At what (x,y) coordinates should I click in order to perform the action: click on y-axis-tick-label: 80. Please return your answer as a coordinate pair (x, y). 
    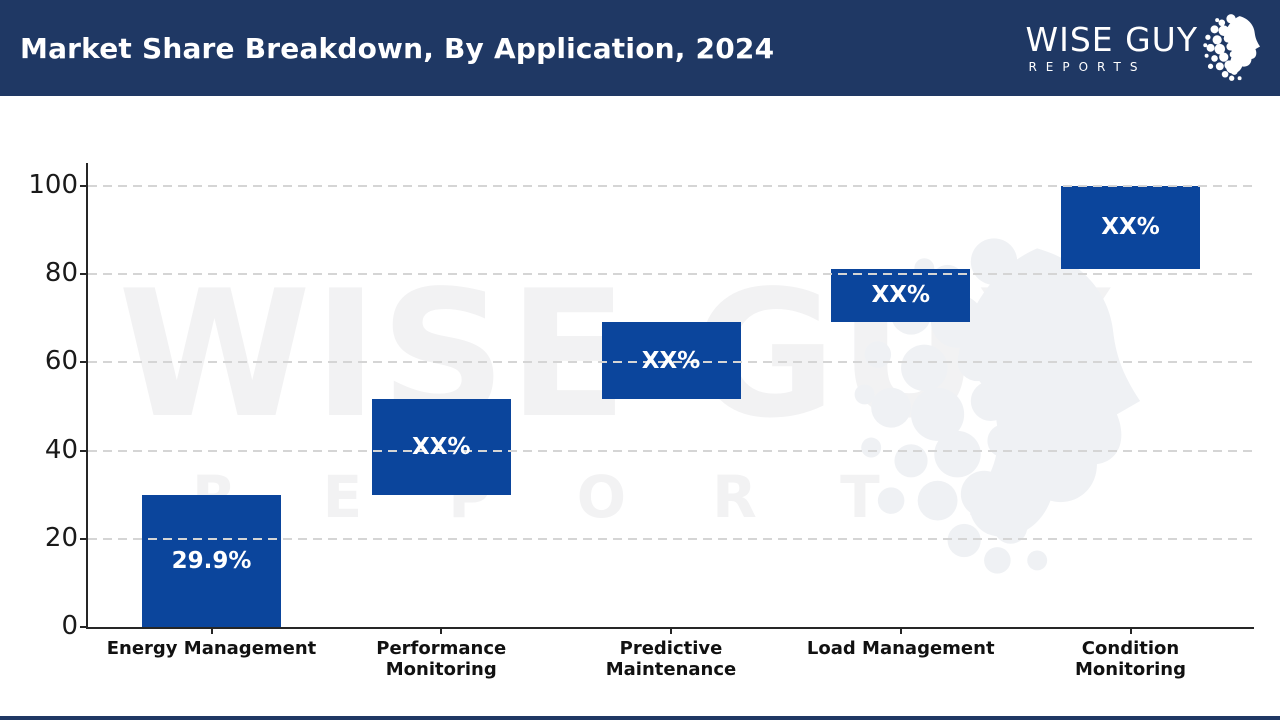
    Looking at the image, I should click on (61, 273).